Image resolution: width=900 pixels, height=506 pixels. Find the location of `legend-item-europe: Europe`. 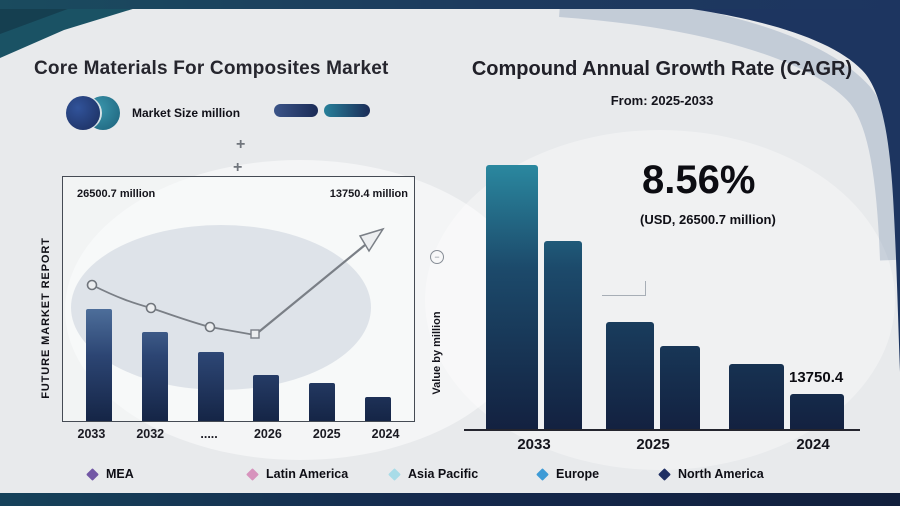

legend-item-europe: Europe is located at coordinates (568, 474).